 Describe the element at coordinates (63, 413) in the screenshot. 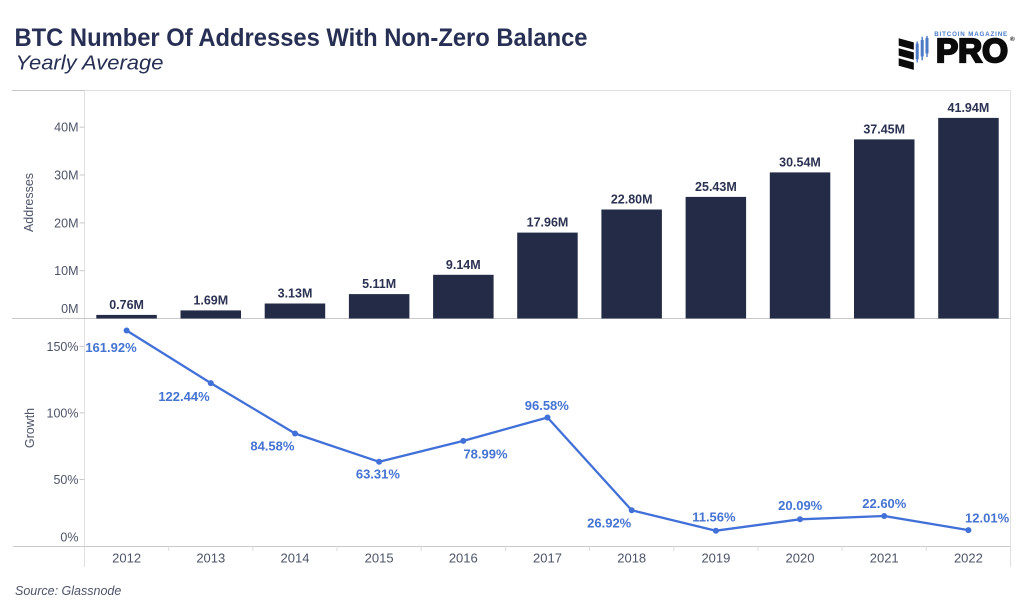

I see `svg-text: 100%` at that location.